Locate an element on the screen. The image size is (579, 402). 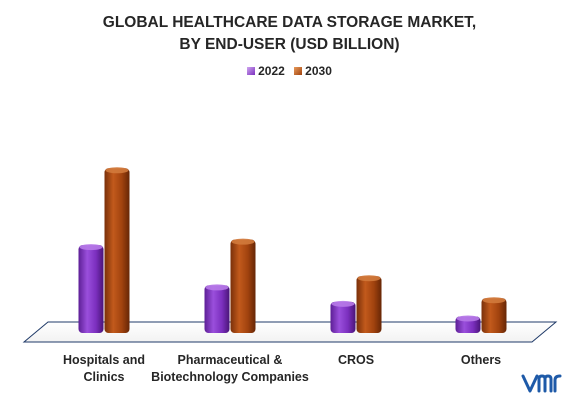
legend-swatch-2022 is located at coordinates (251, 71).